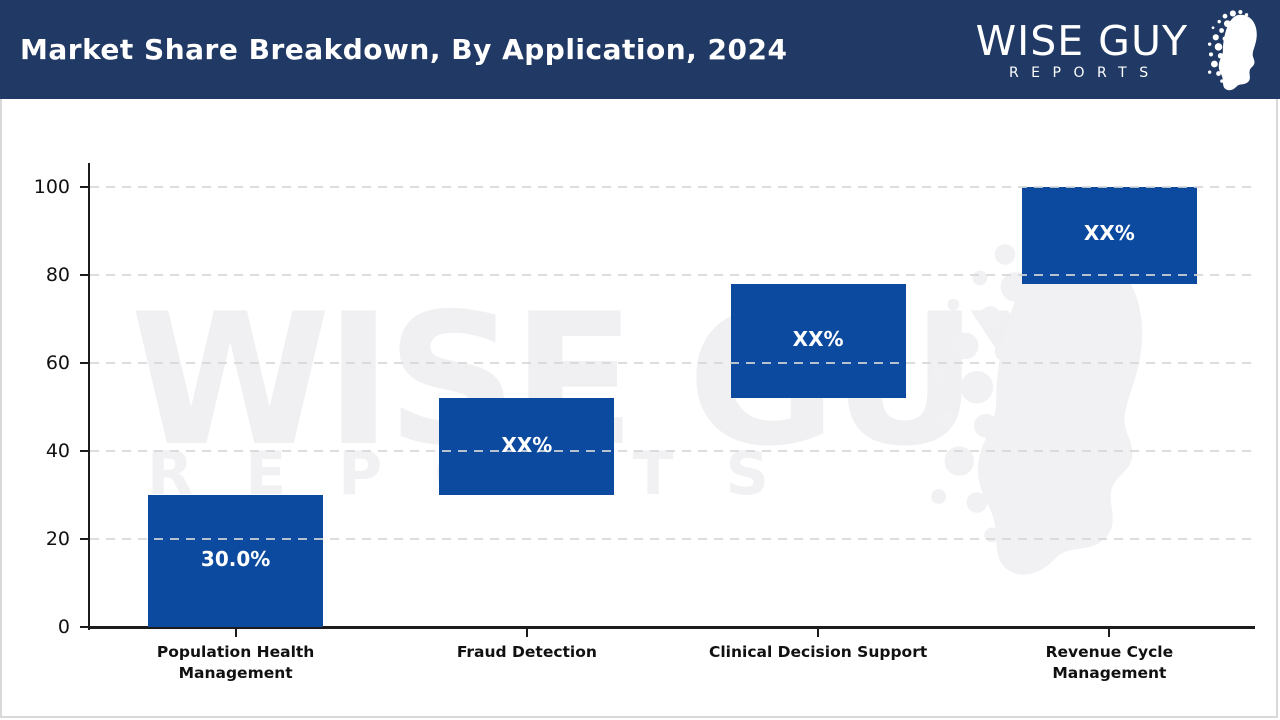 The height and width of the screenshot is (720, 1280). I want to click on logo-text: WISE GUY REPORTS, so click(1081, 49).